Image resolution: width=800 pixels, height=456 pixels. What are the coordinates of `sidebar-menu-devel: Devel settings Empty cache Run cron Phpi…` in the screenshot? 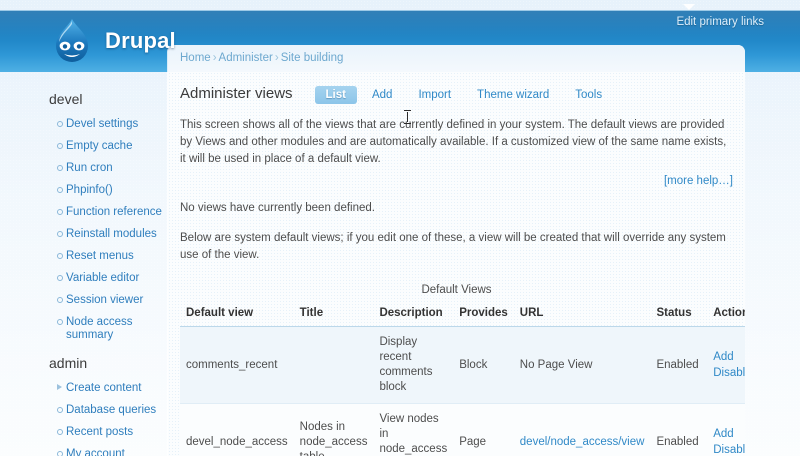 It's located at (84, 229).